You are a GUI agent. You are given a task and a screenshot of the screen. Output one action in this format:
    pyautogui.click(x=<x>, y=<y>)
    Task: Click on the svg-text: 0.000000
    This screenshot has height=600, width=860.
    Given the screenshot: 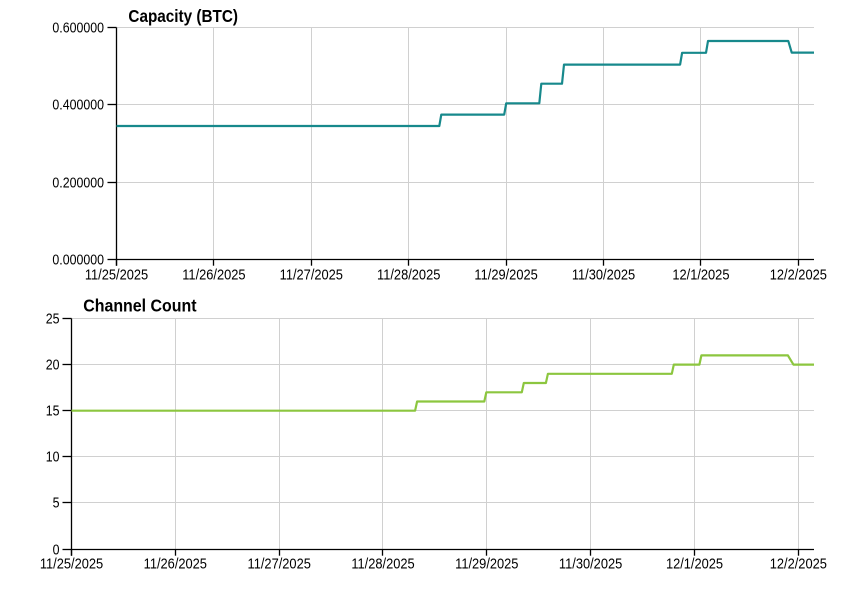 What is the action you would take?
    pyautogui.click(x=78, y=260)
    